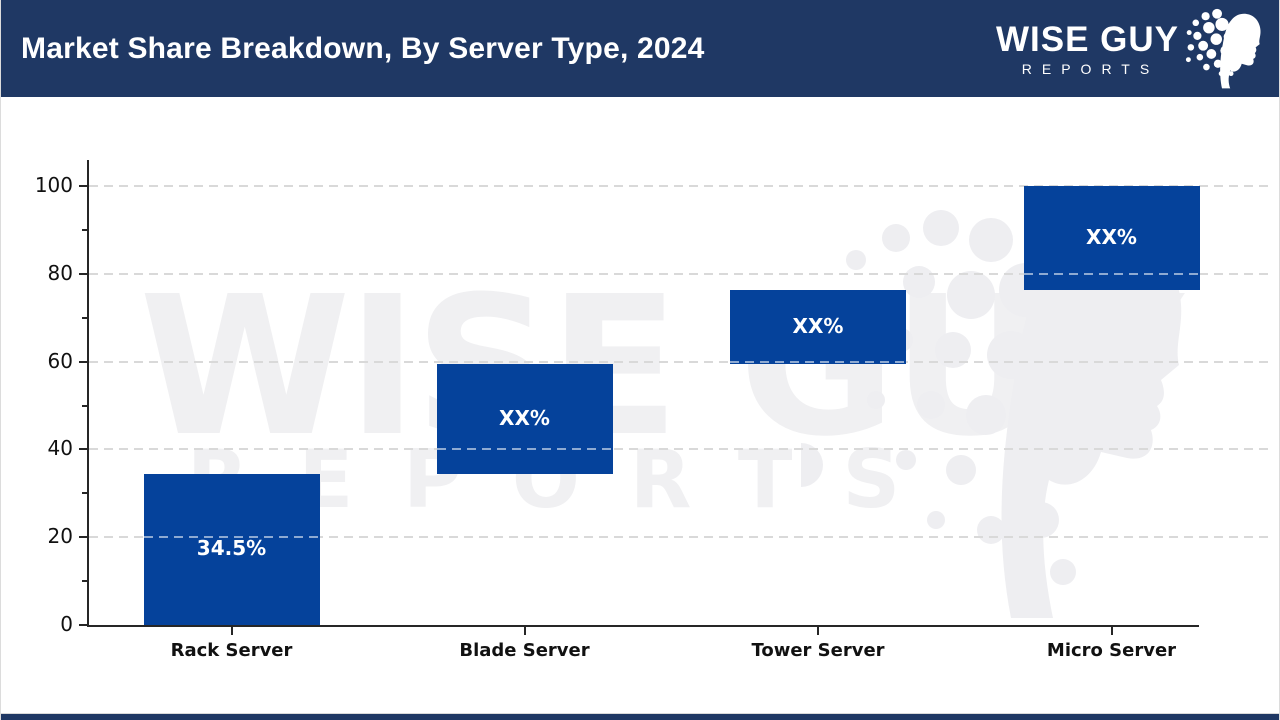 The height and width of the screenshot is (720, 1280). Describe the element at coordinates (88, 393) in the screenshot. I see `y-axis-spine` at that location.